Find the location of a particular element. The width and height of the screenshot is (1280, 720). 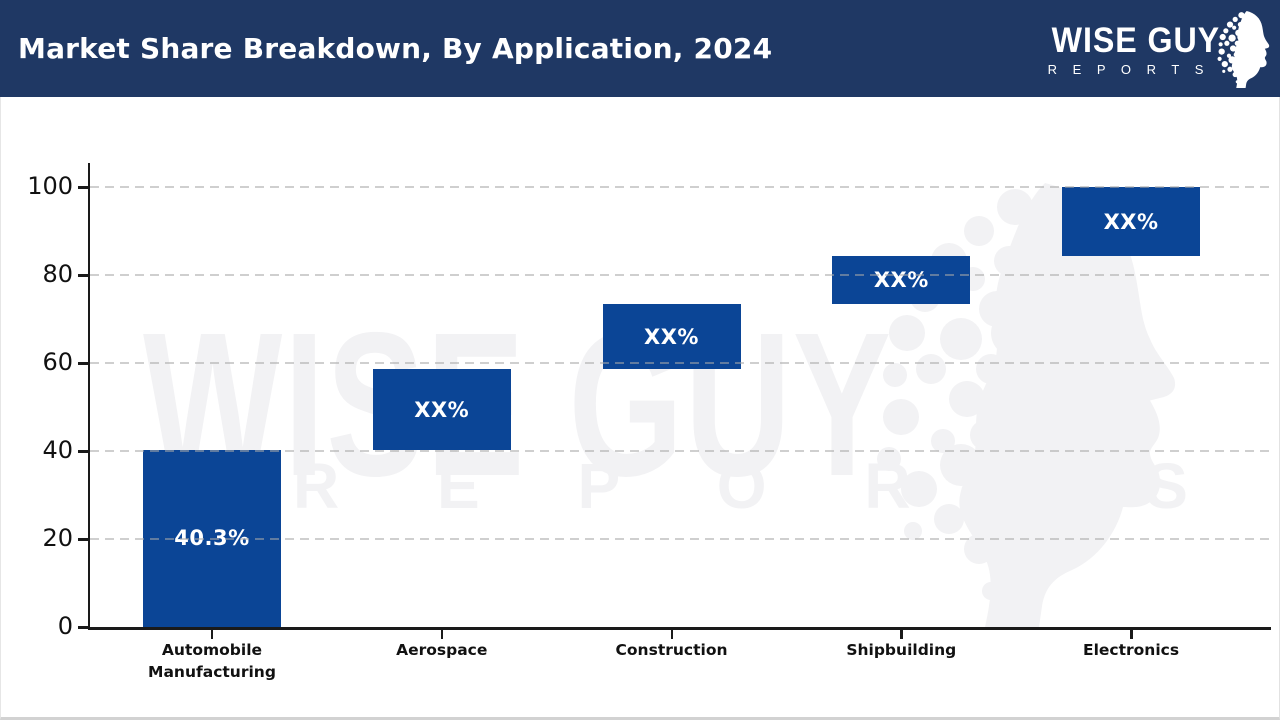

bar-electronics: XX% is located at coordinates (1131, 222).